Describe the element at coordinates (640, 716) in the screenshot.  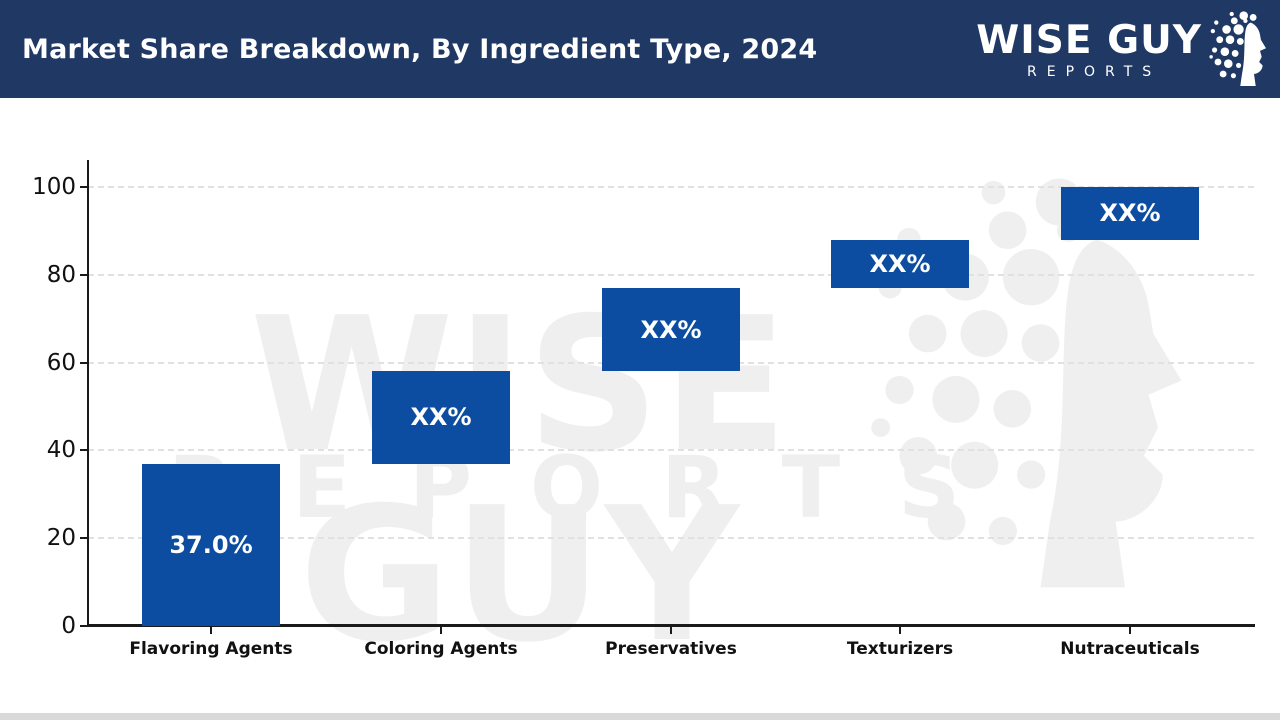
I see `footer-strip` at that location.